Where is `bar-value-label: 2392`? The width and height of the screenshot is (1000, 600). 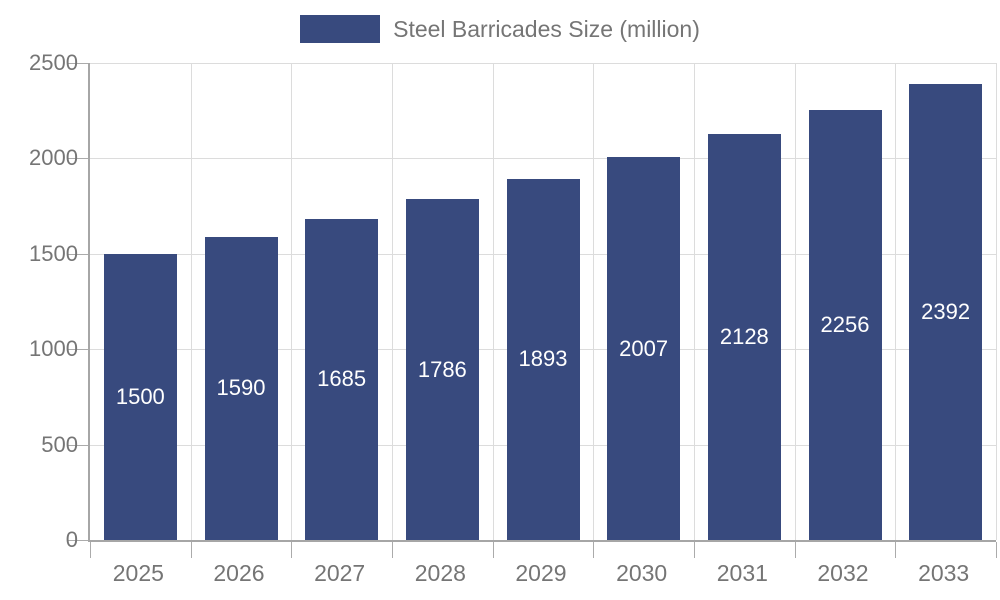
bar-value-label: 2392 is located at coordinates (946, 311).